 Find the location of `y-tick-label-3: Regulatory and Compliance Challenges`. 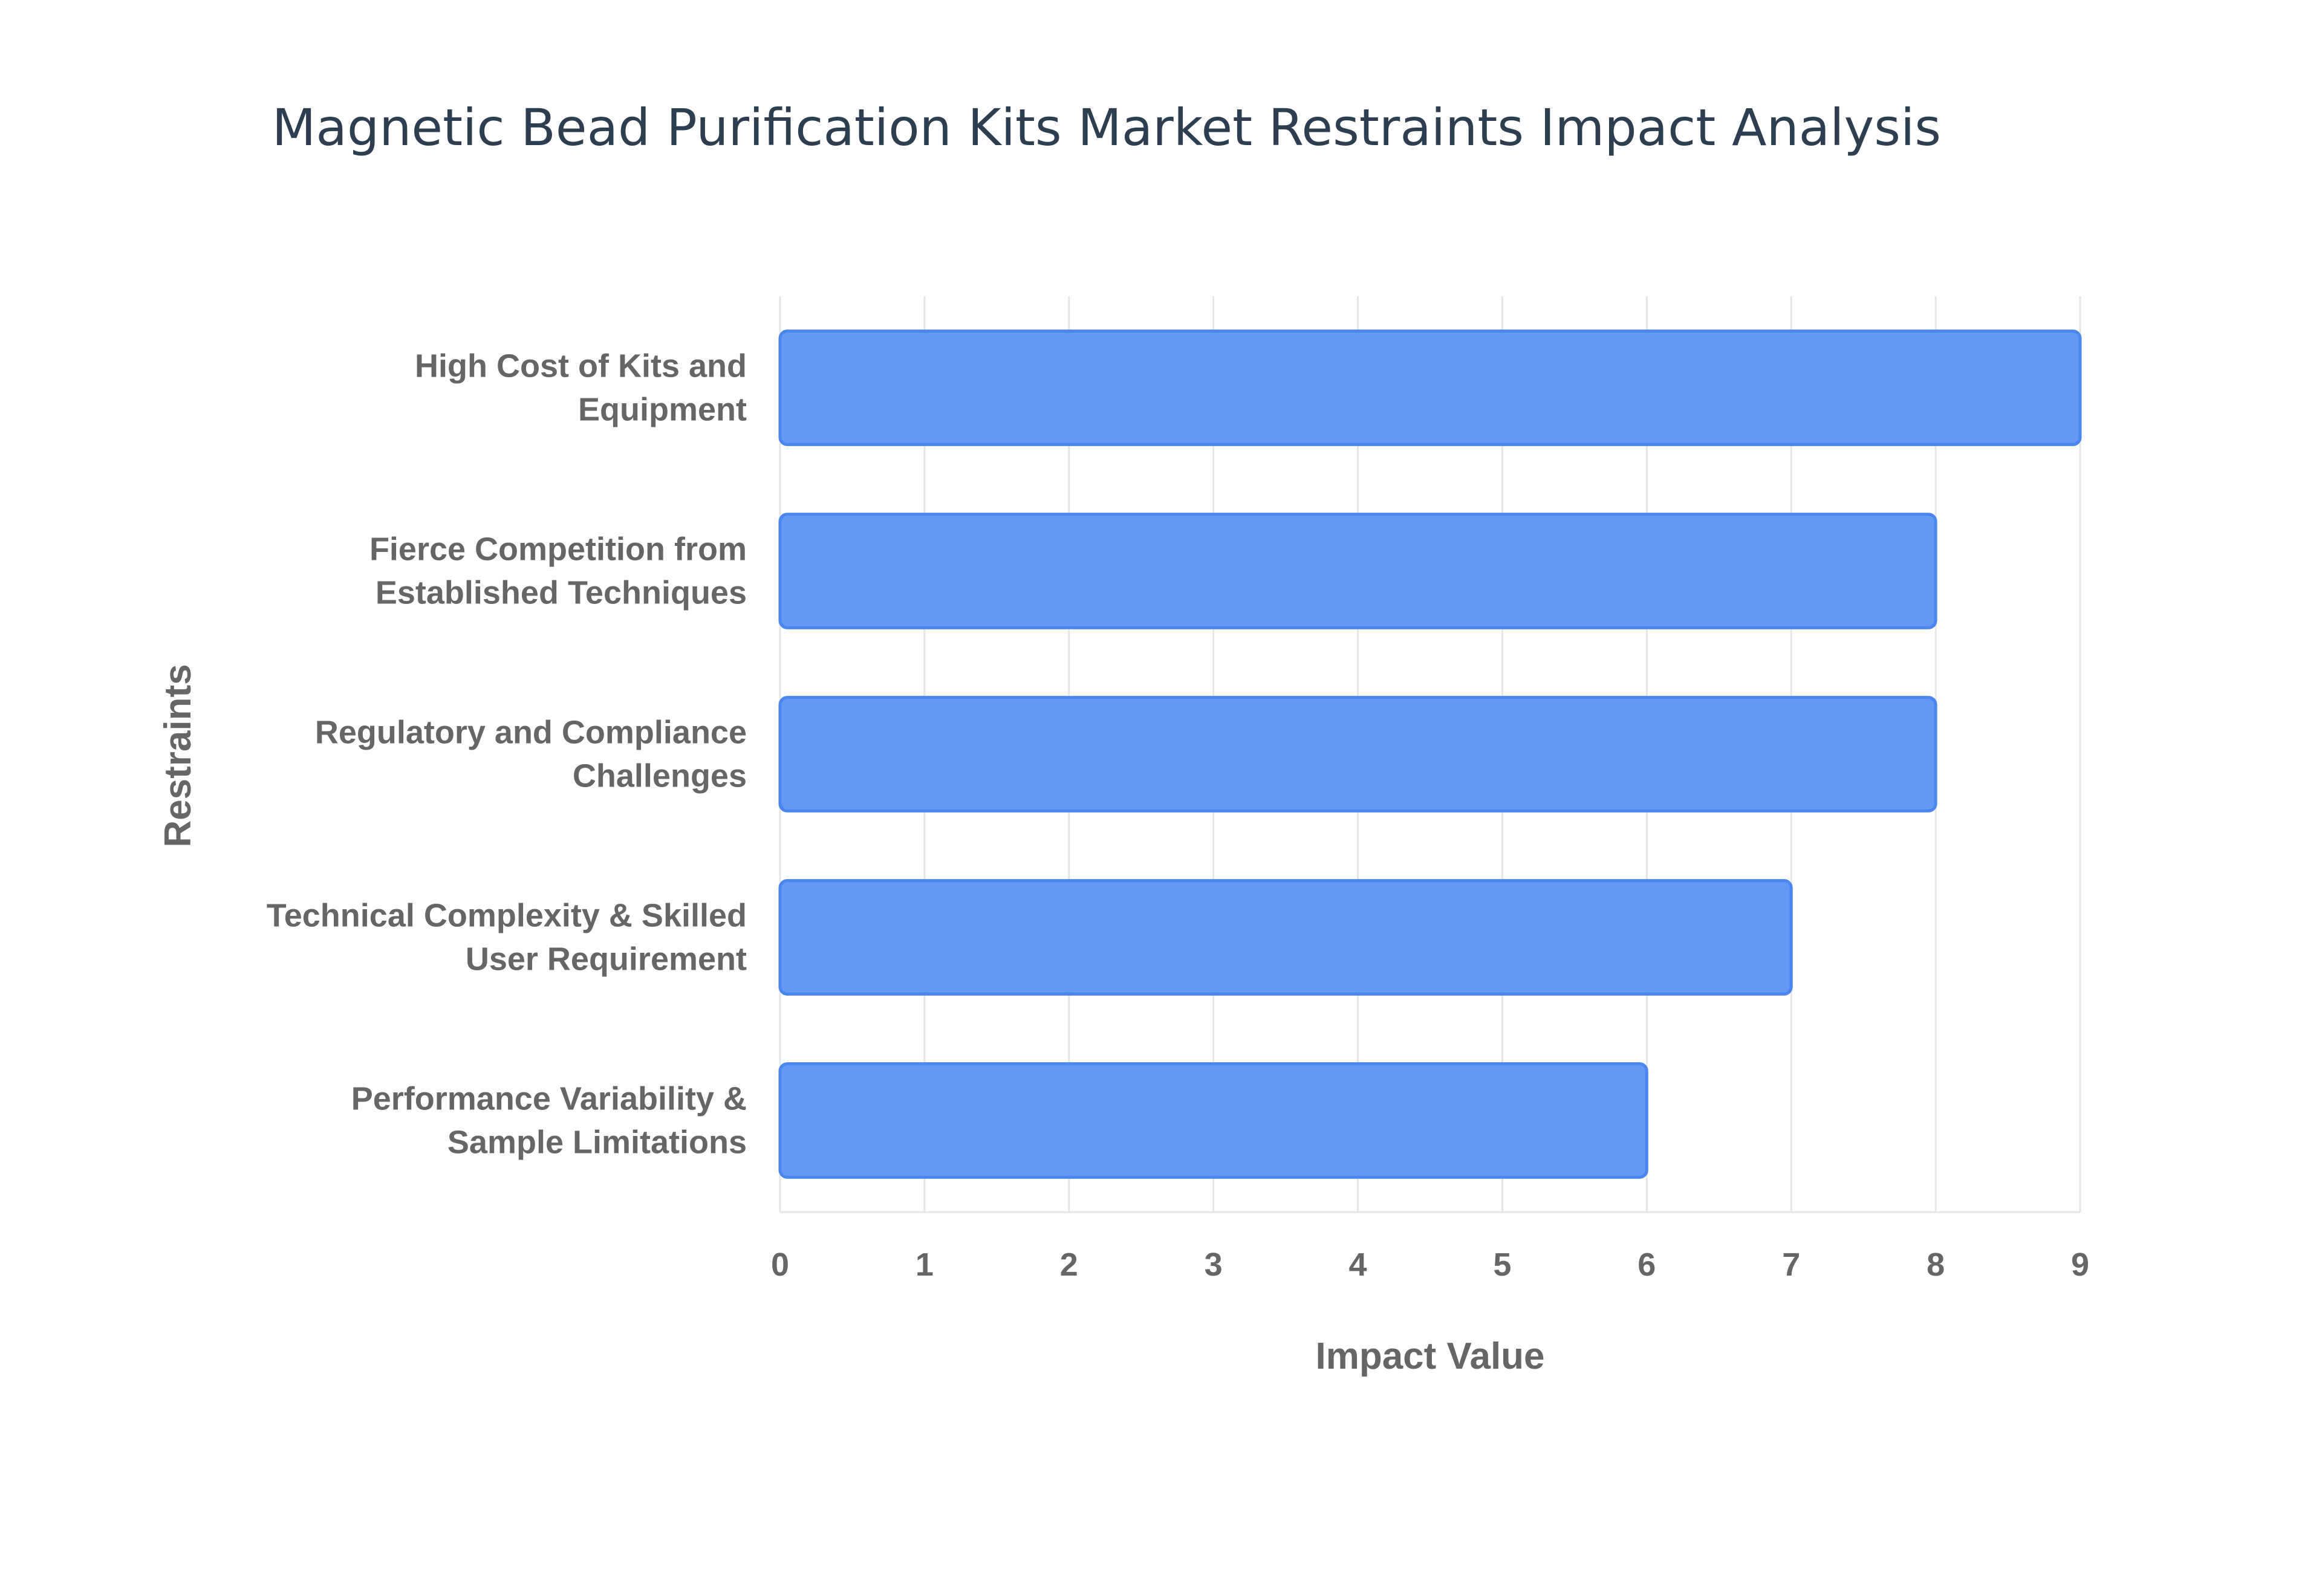

y-tick-label-3: Regulatory and Compliance Challenges is located at coordinates (531, 754).